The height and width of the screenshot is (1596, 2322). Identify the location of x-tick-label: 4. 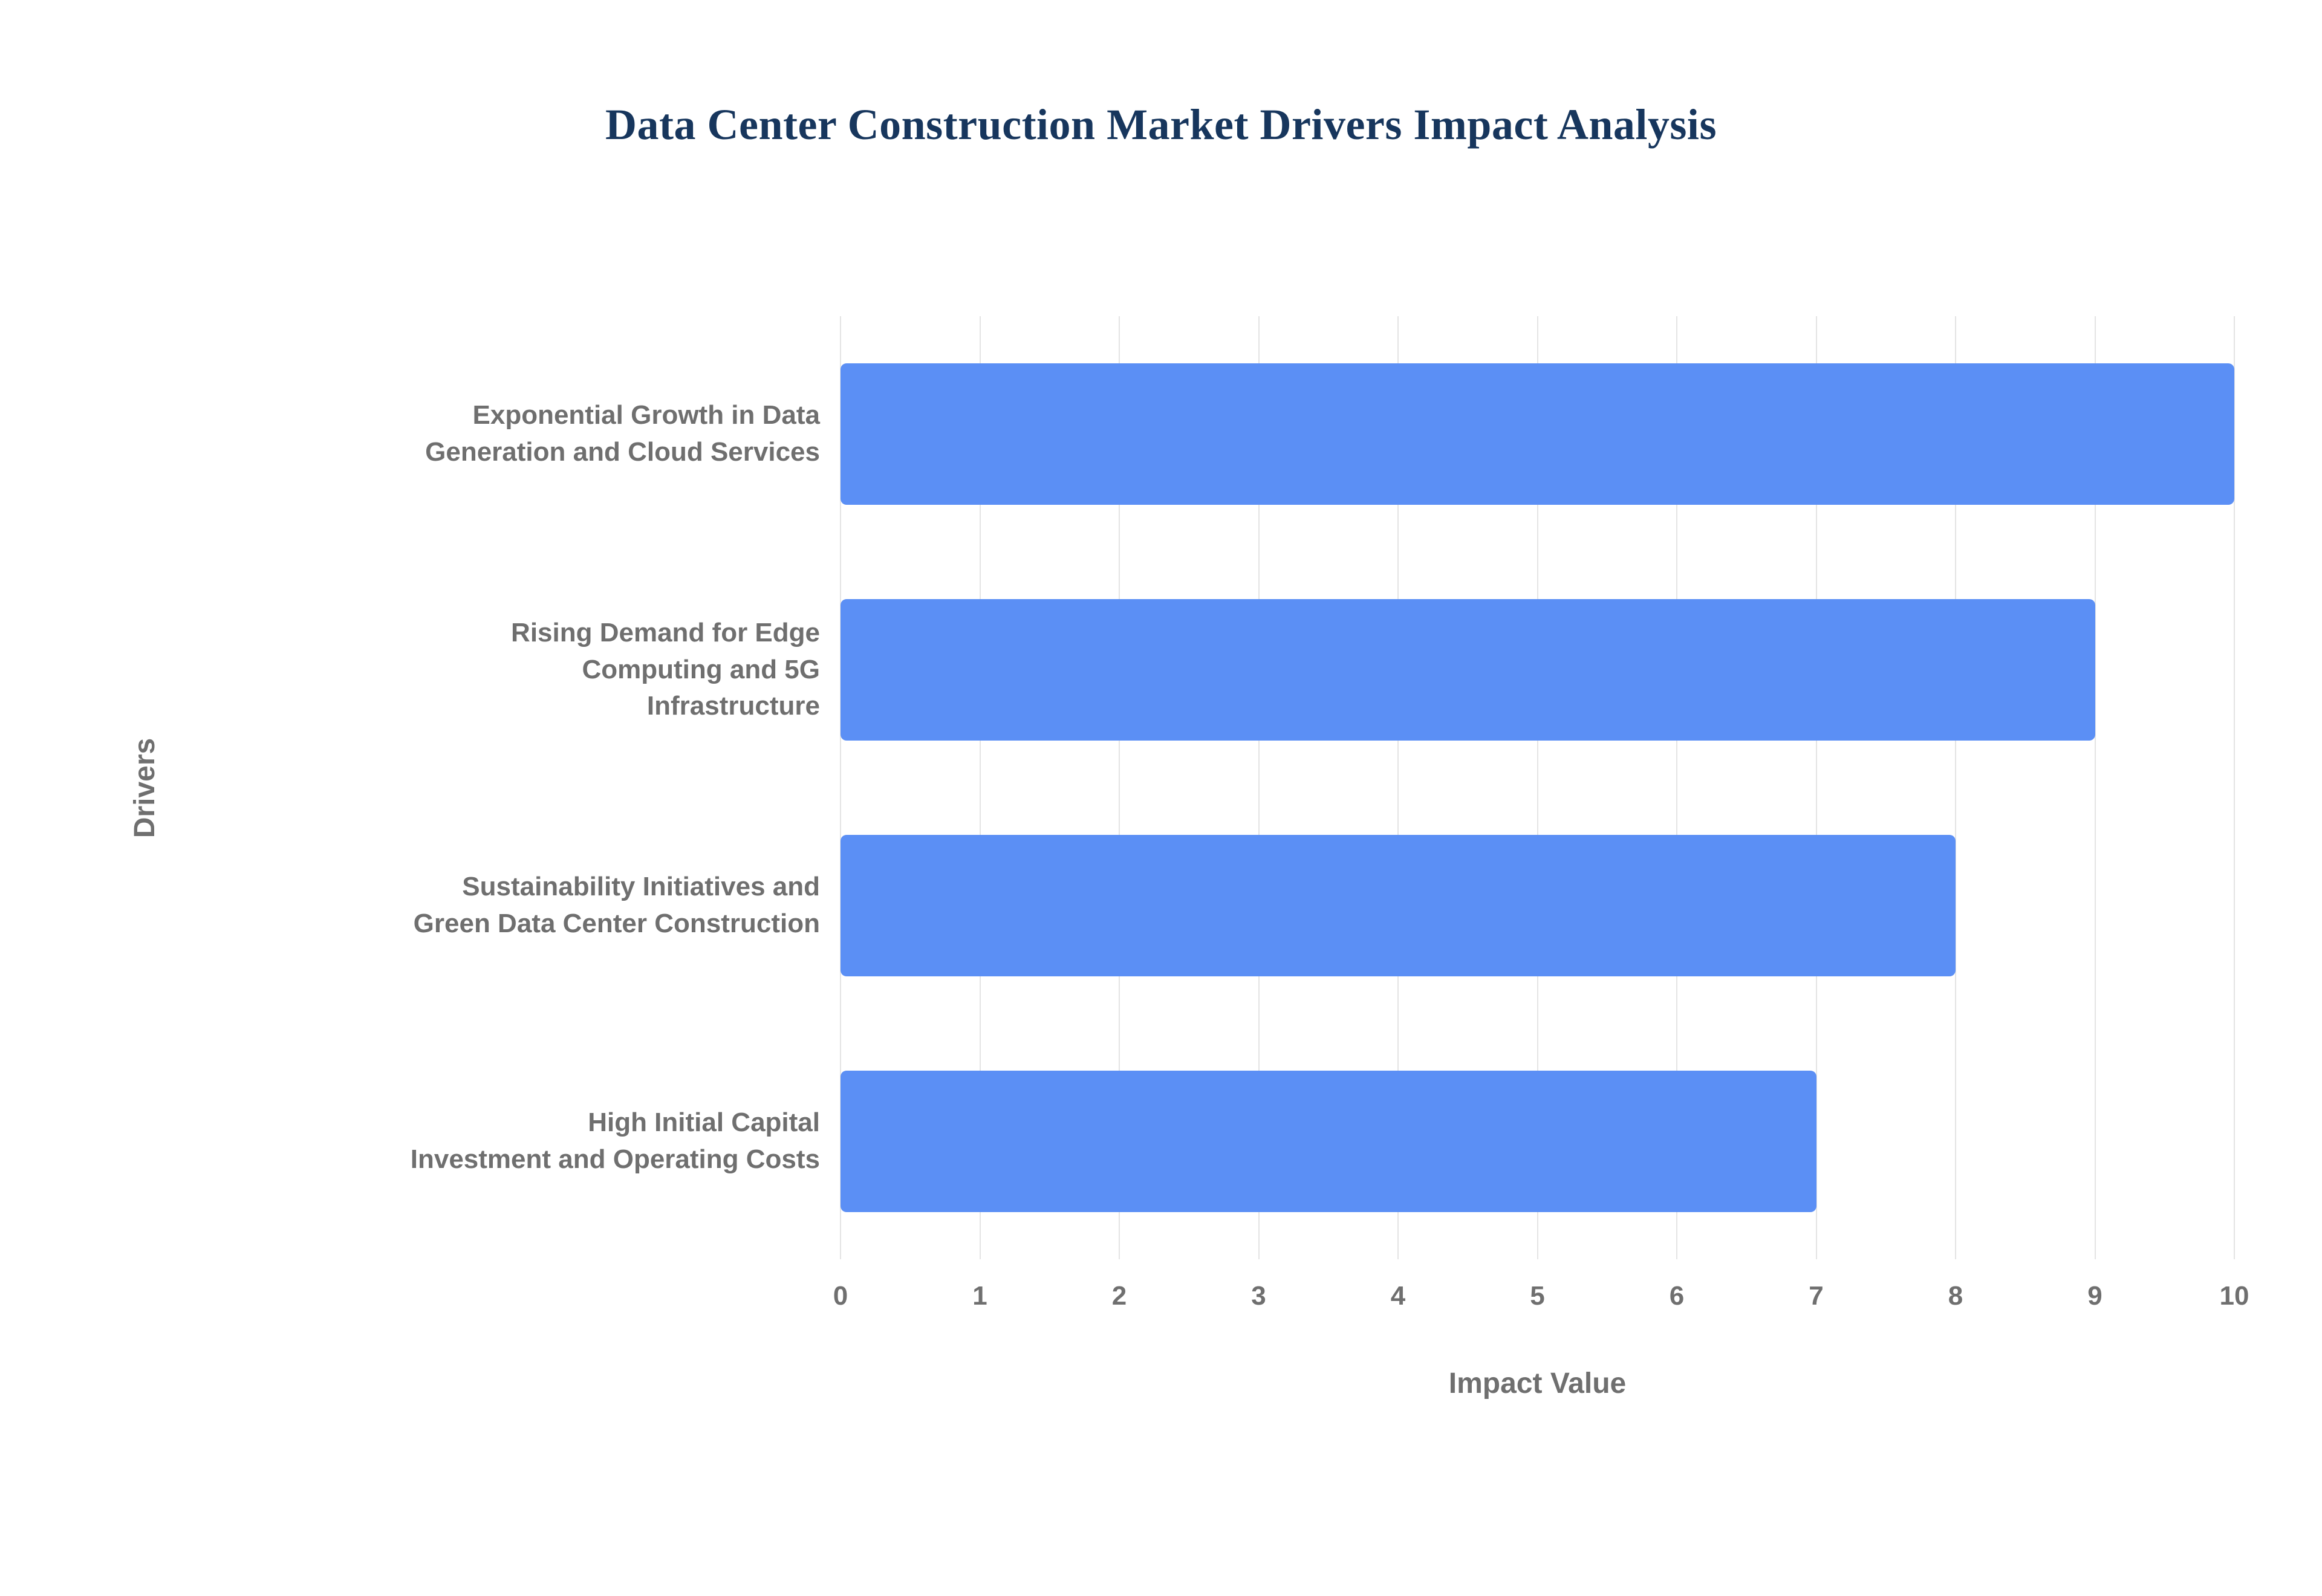
(1398, 1296).